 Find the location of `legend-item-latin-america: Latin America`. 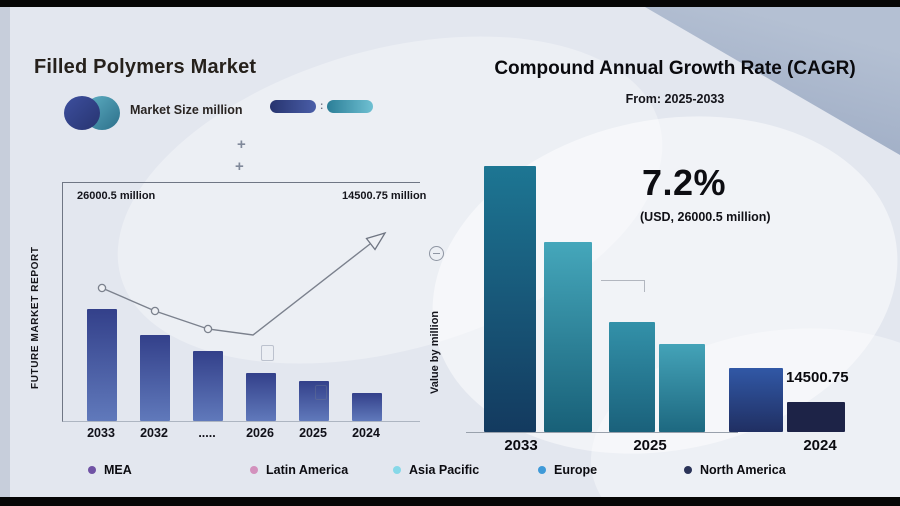

legend-item-latin-america: Latin America is located at coordinates (299, 470).